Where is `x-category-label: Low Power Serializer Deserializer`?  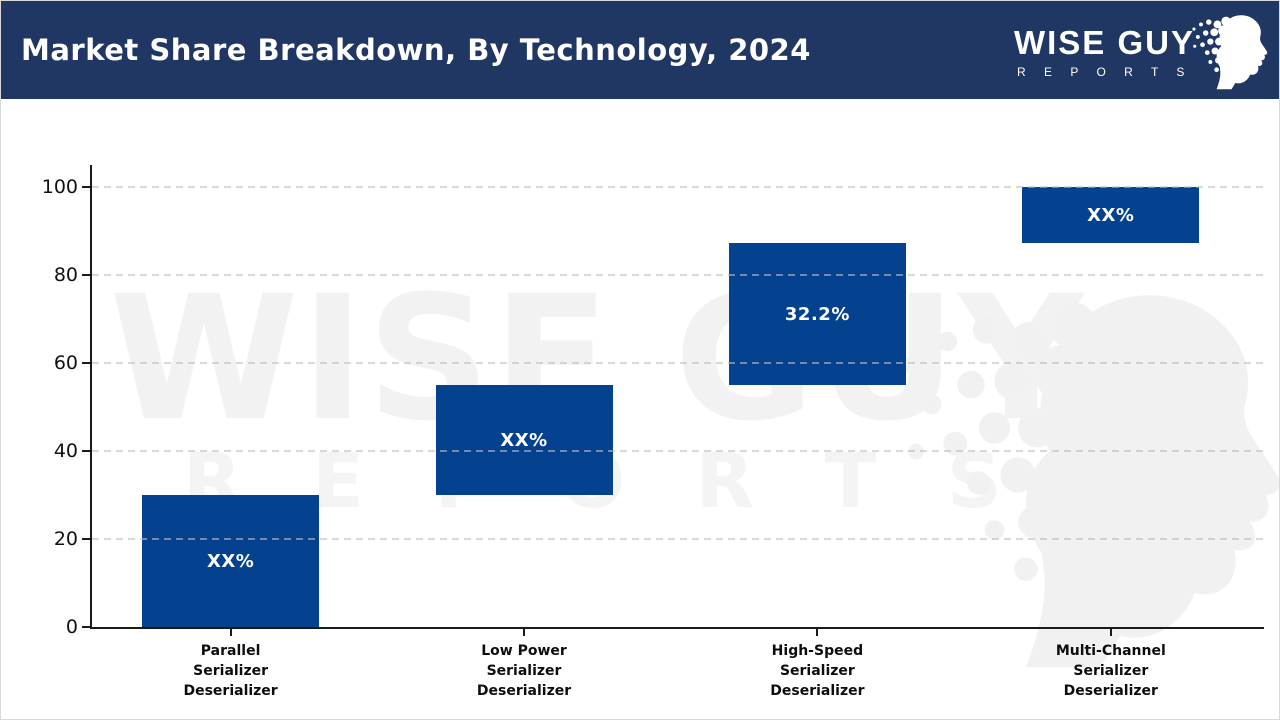
x-category-label: Low Power Serializer Deserializer is located at coordinates (524, 671).